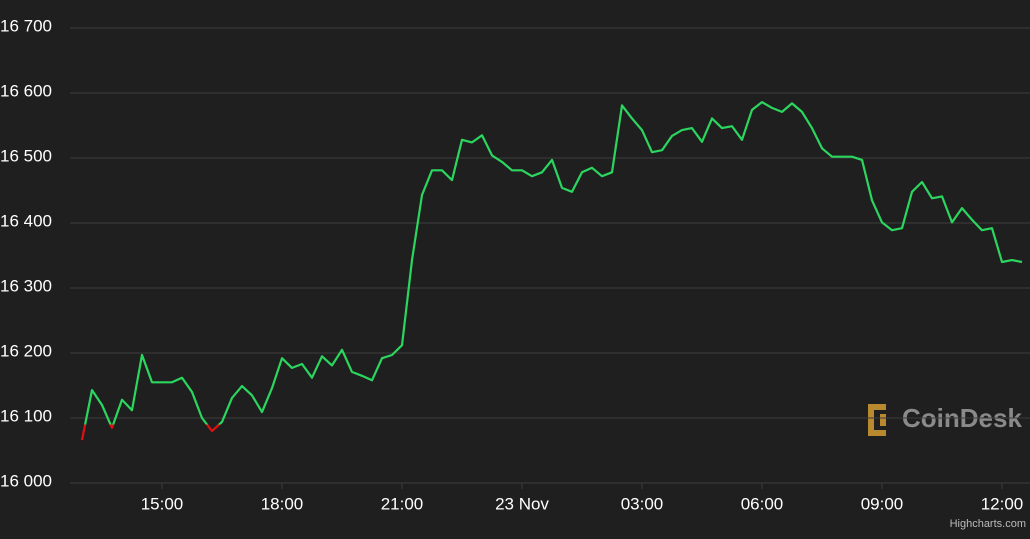 The width and height of the screenshot is (1030, 539). What do you see at coordinates (26, 480) in the screenshot?
I see `y-tick-label: 16 000` at bounding box center [26, 480].